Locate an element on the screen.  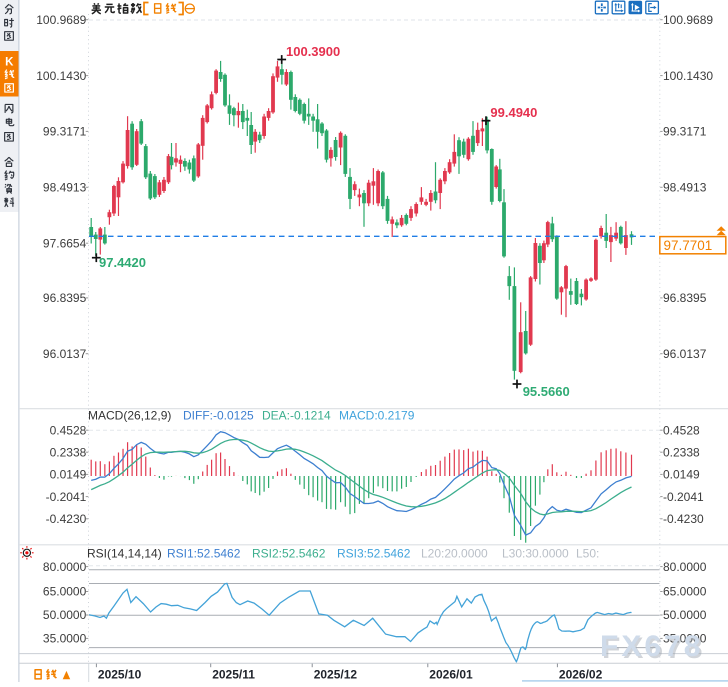
svg-text: 2025/12 is located at coordinates (336, 675).